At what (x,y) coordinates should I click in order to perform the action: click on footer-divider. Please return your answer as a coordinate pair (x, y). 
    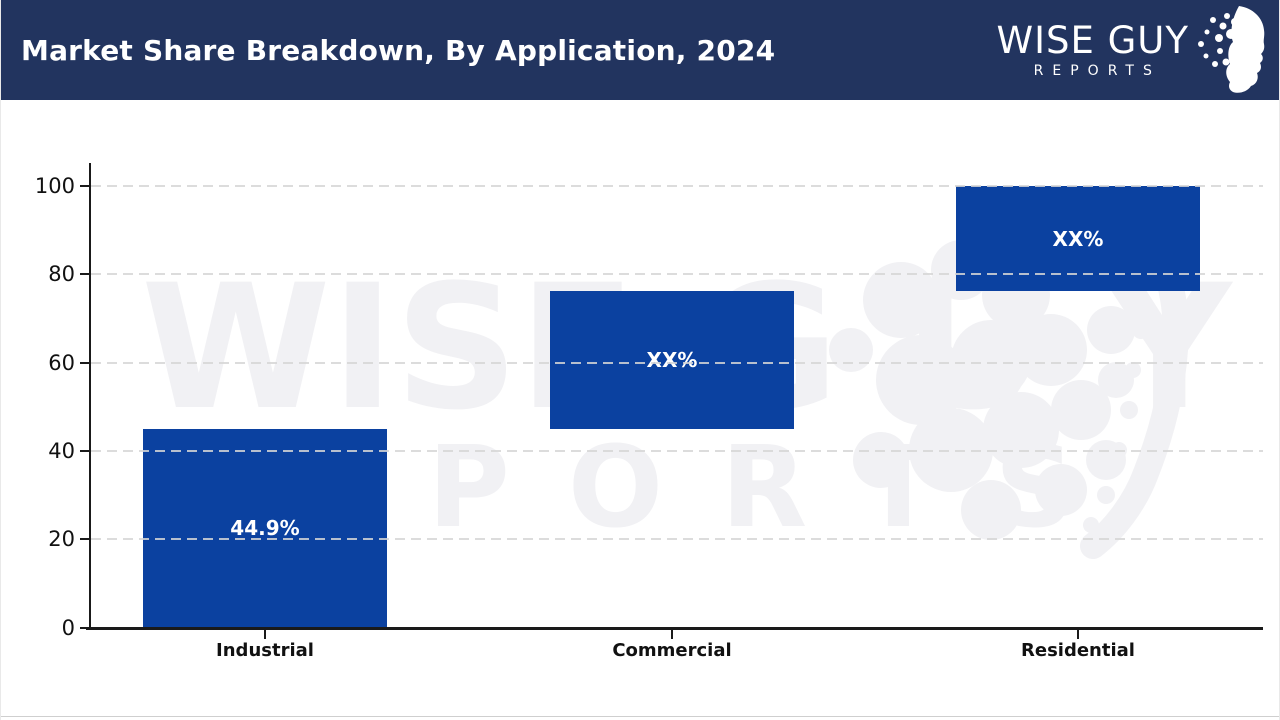
    Looking at the image, I should click on (640, 716).